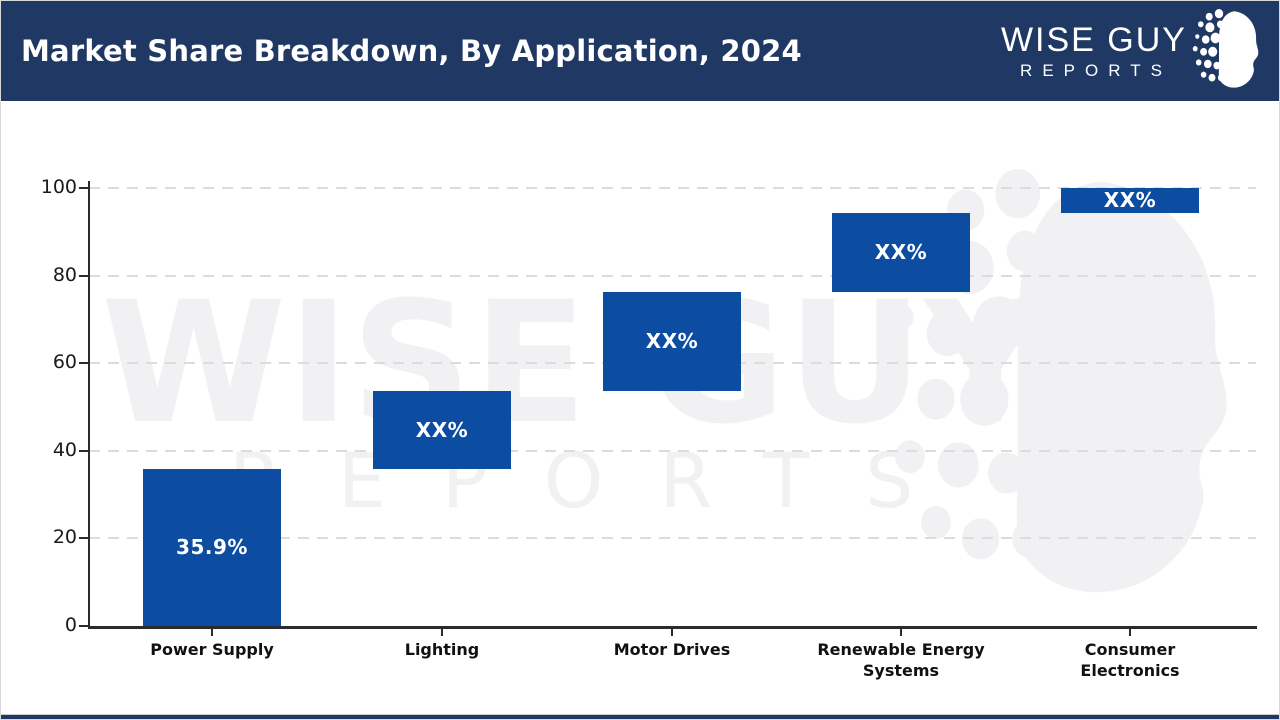 The image size is (1280, 720). I want to click on bar-consumer-electronics: XX%, so click(1130, 200).